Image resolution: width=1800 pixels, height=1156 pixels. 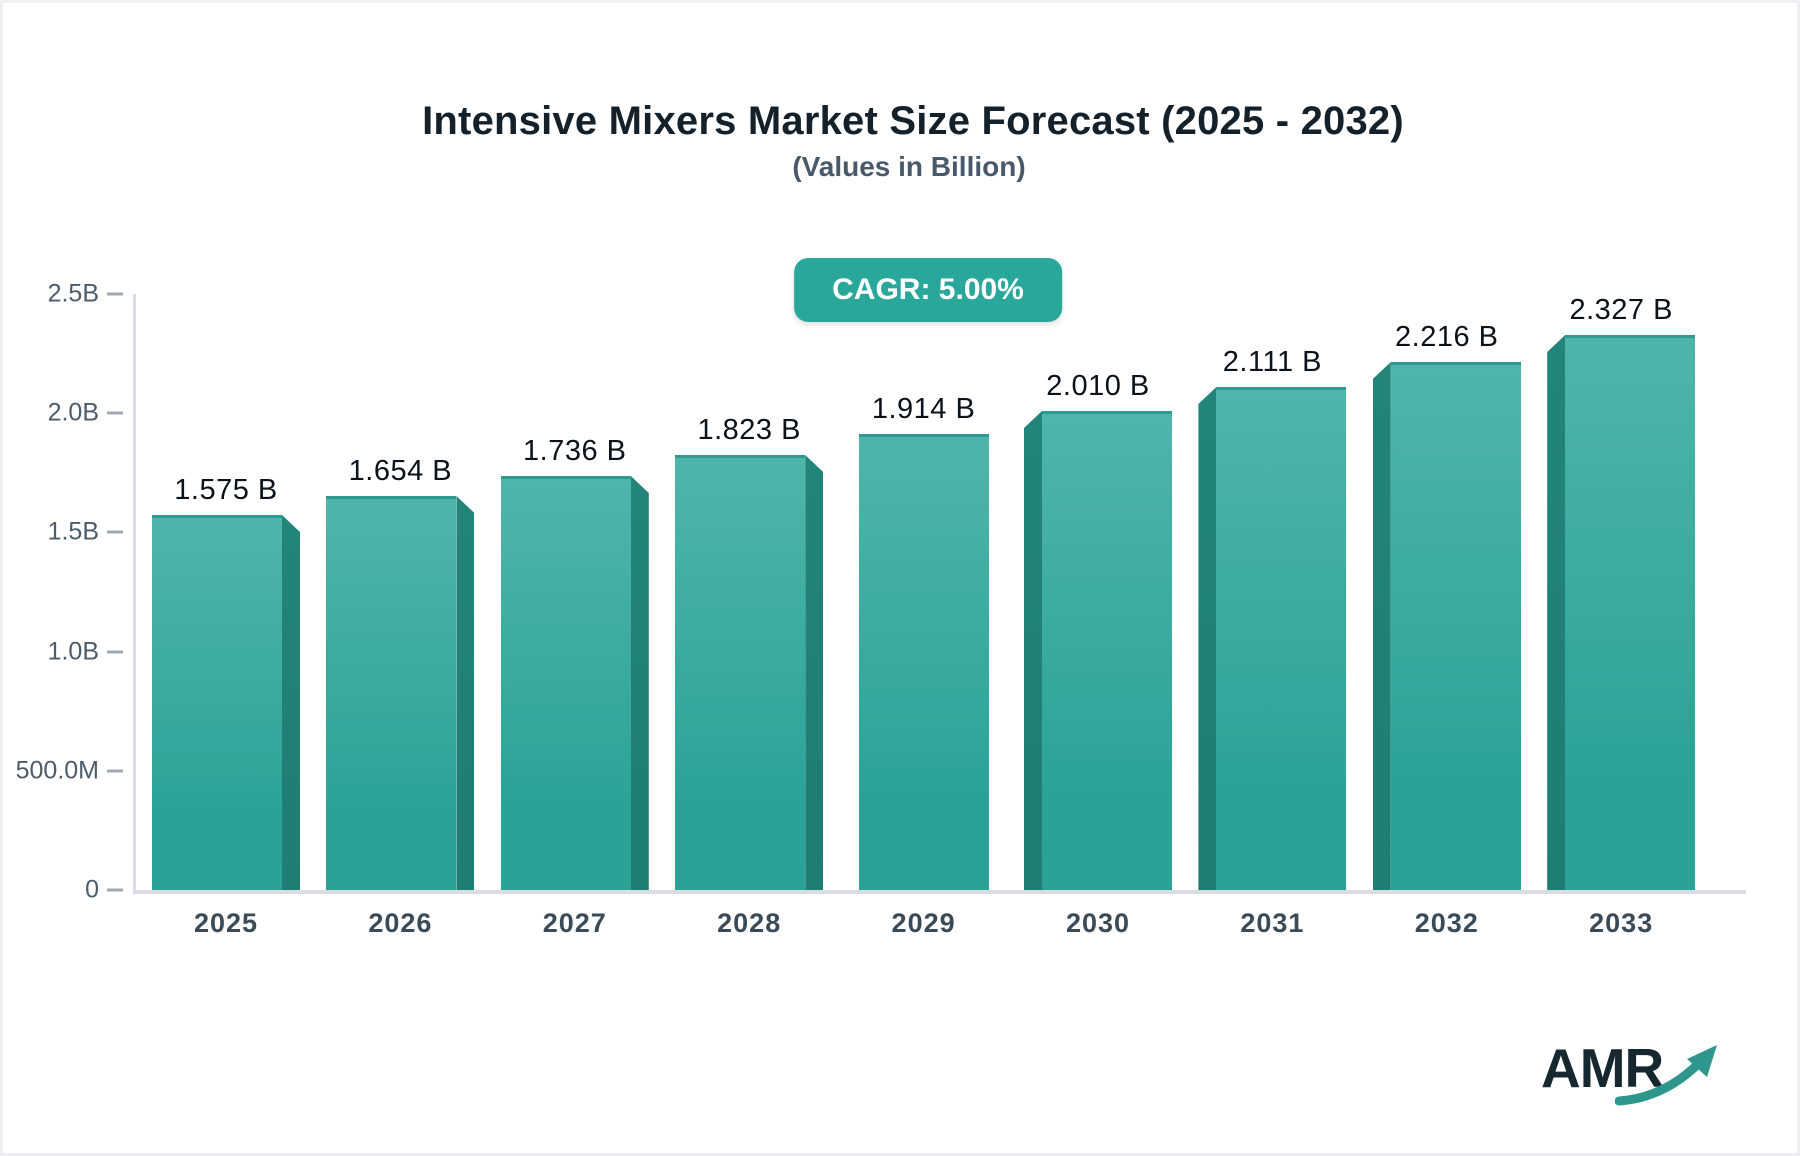 I want to click on bar-2033, so click(x=1621, y=612).